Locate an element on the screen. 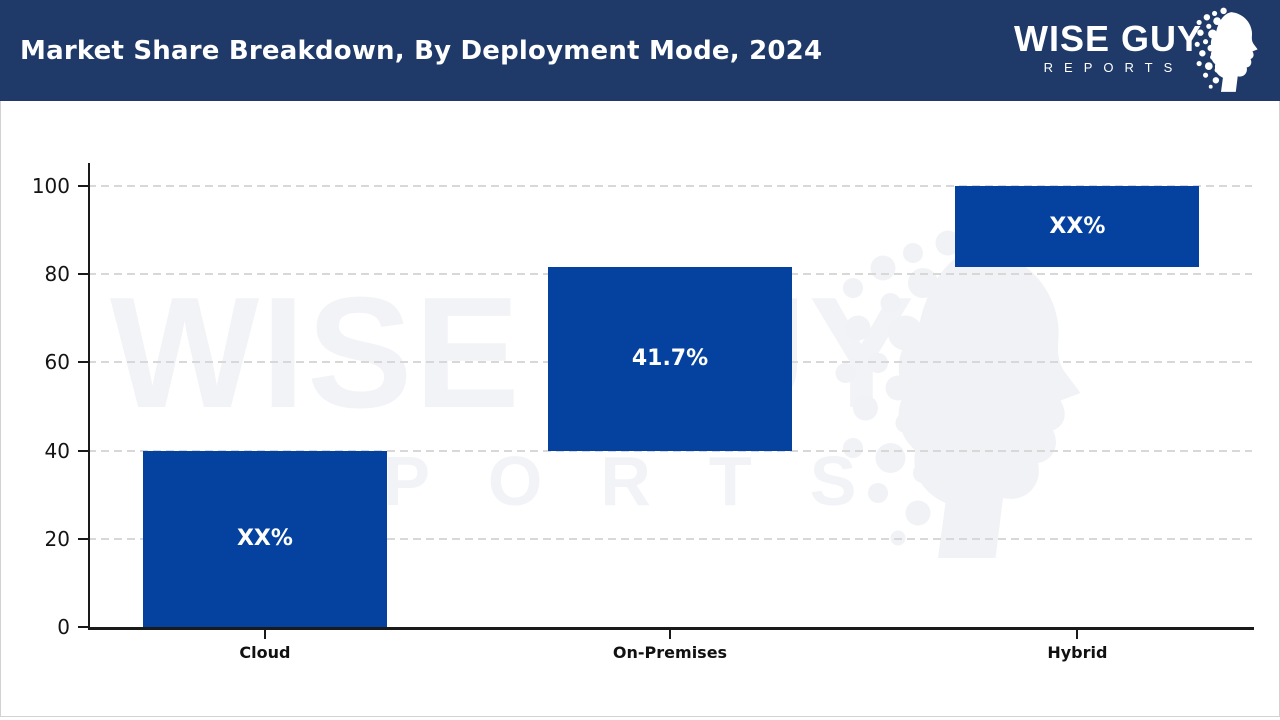 This screenshot has width=1280, height=720. xtick-mark-cloud is located at coordinates (264, 634).